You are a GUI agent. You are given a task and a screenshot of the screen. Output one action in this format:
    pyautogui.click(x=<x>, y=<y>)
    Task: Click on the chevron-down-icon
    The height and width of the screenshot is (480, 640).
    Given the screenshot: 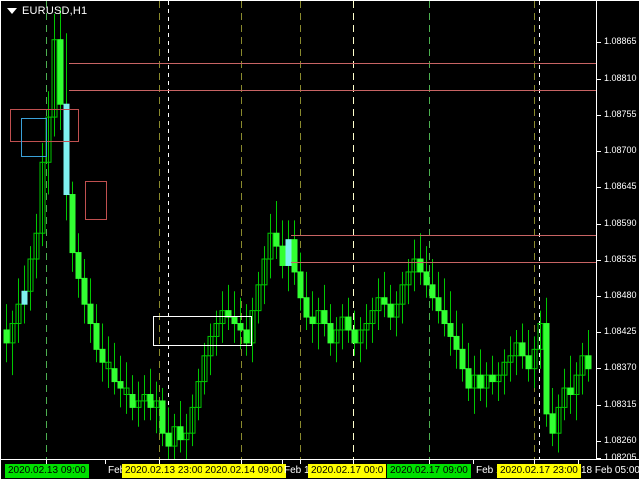 What is the action you would take?
    pyautogui.click(x=12, y=11)
    